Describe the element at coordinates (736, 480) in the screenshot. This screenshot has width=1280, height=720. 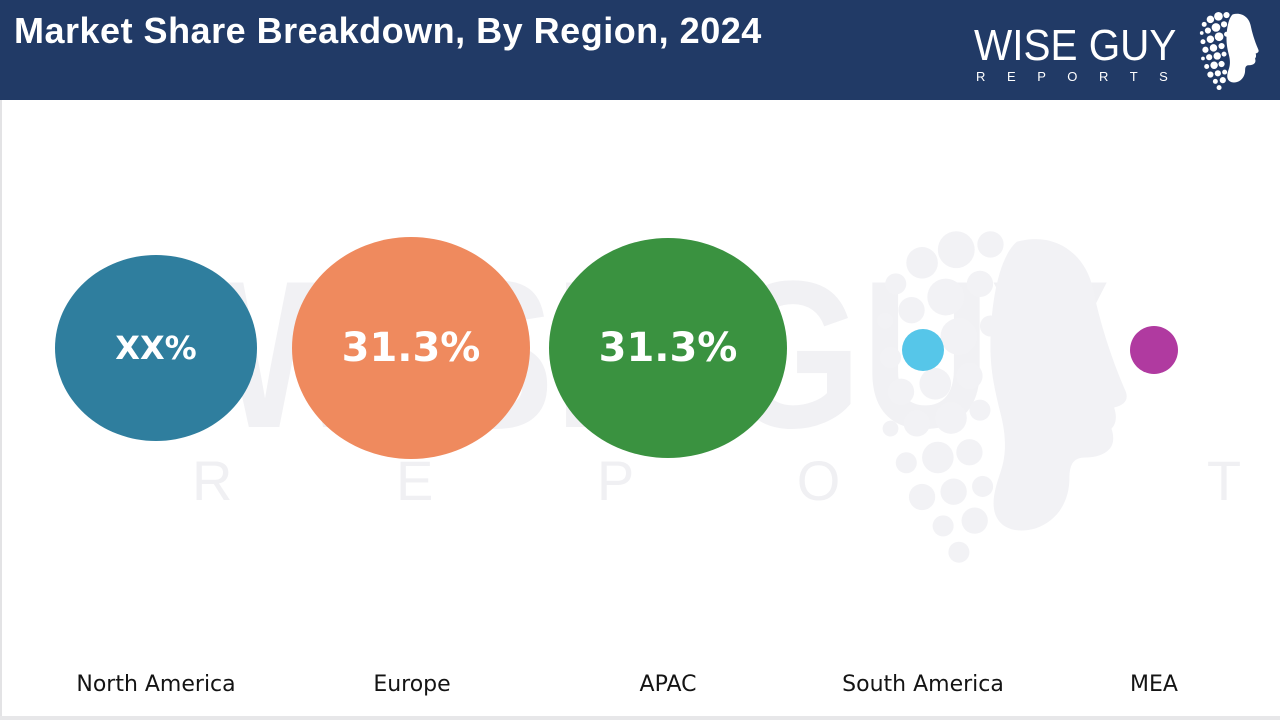
I see `watermark-reports: R E P O R T S` at that location.